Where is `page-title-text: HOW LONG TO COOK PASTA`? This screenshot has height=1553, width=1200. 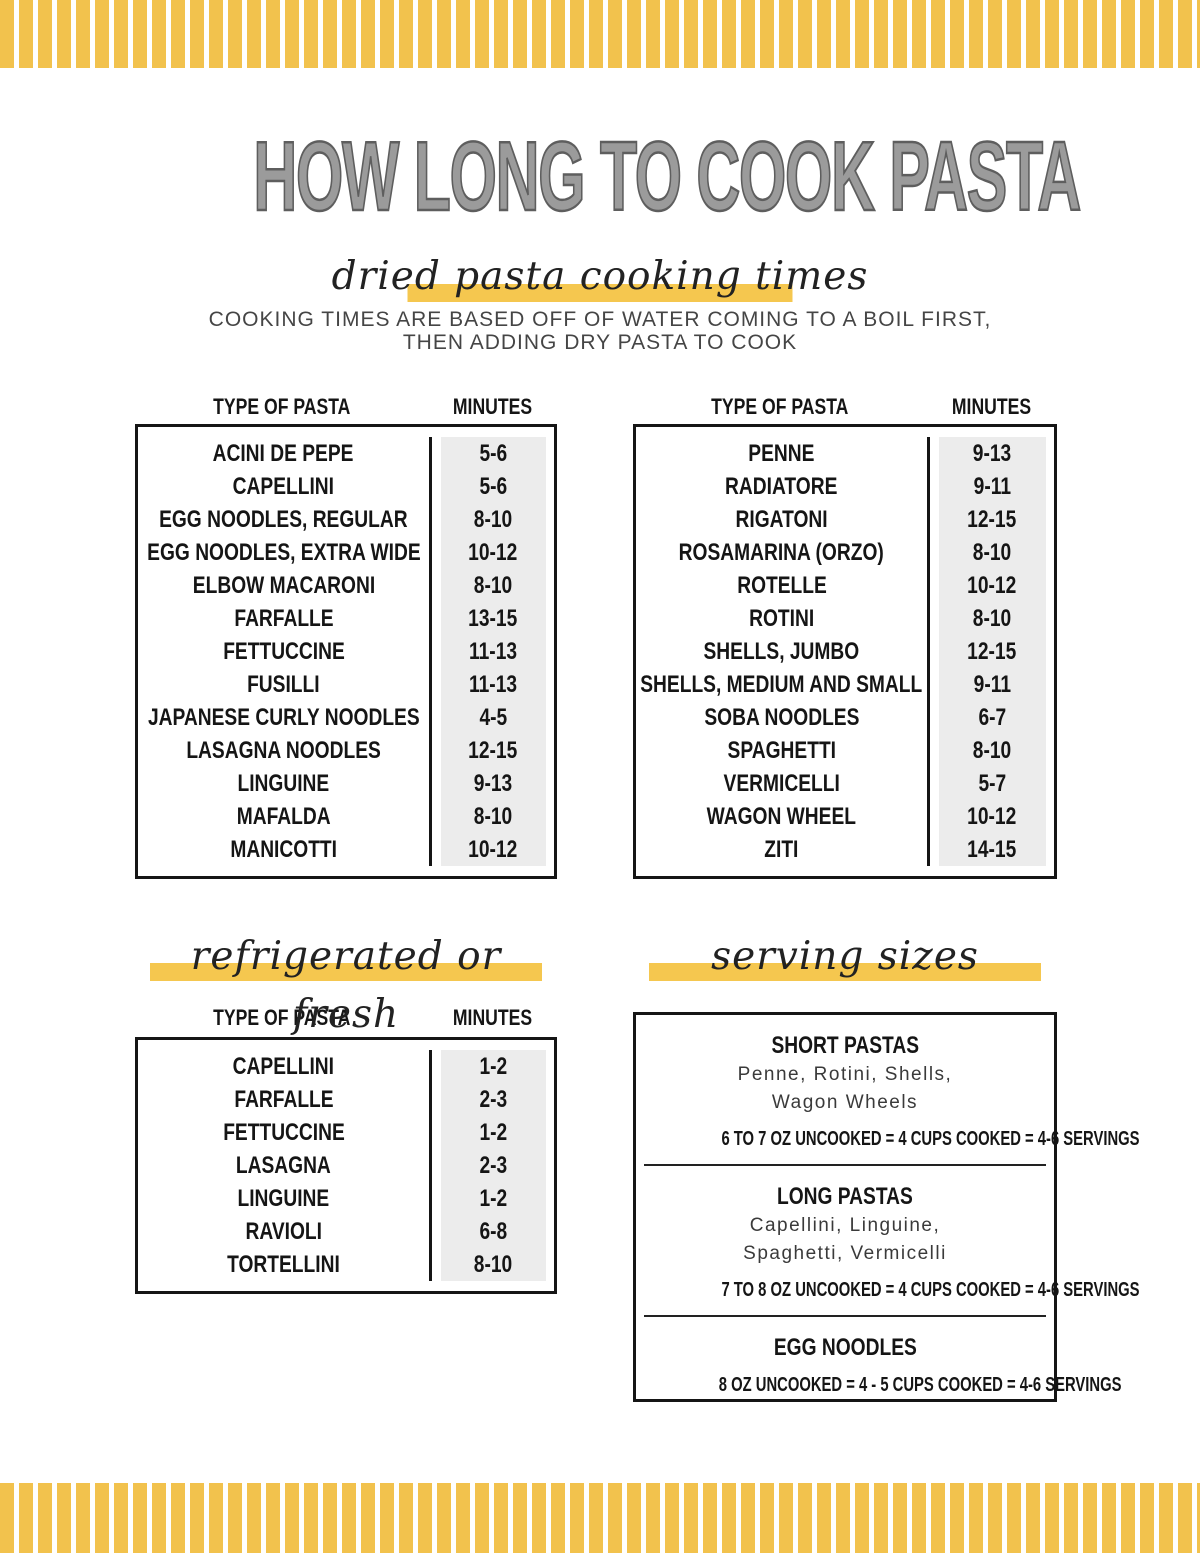 page-title-text: HOW LONG TO COOK PASTA is located at coordinates (668, 176).